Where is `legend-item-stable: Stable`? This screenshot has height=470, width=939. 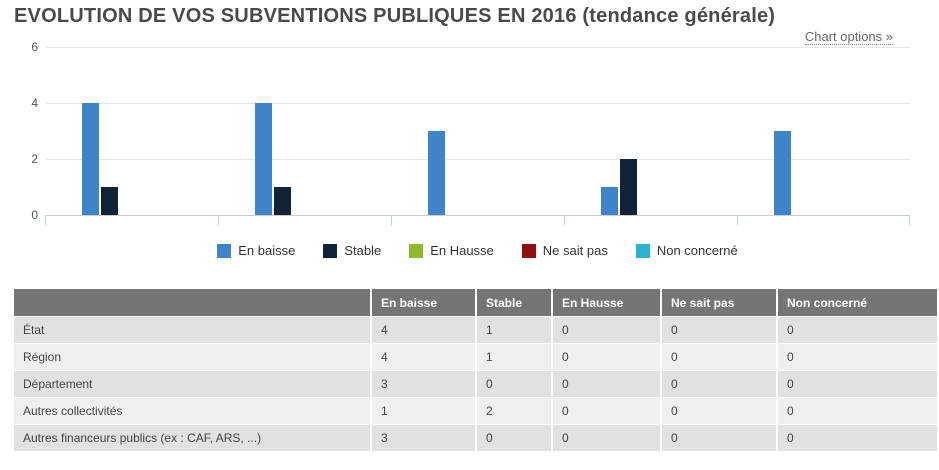 legend-item-stable: Stable is located at coordinates (352, 250).